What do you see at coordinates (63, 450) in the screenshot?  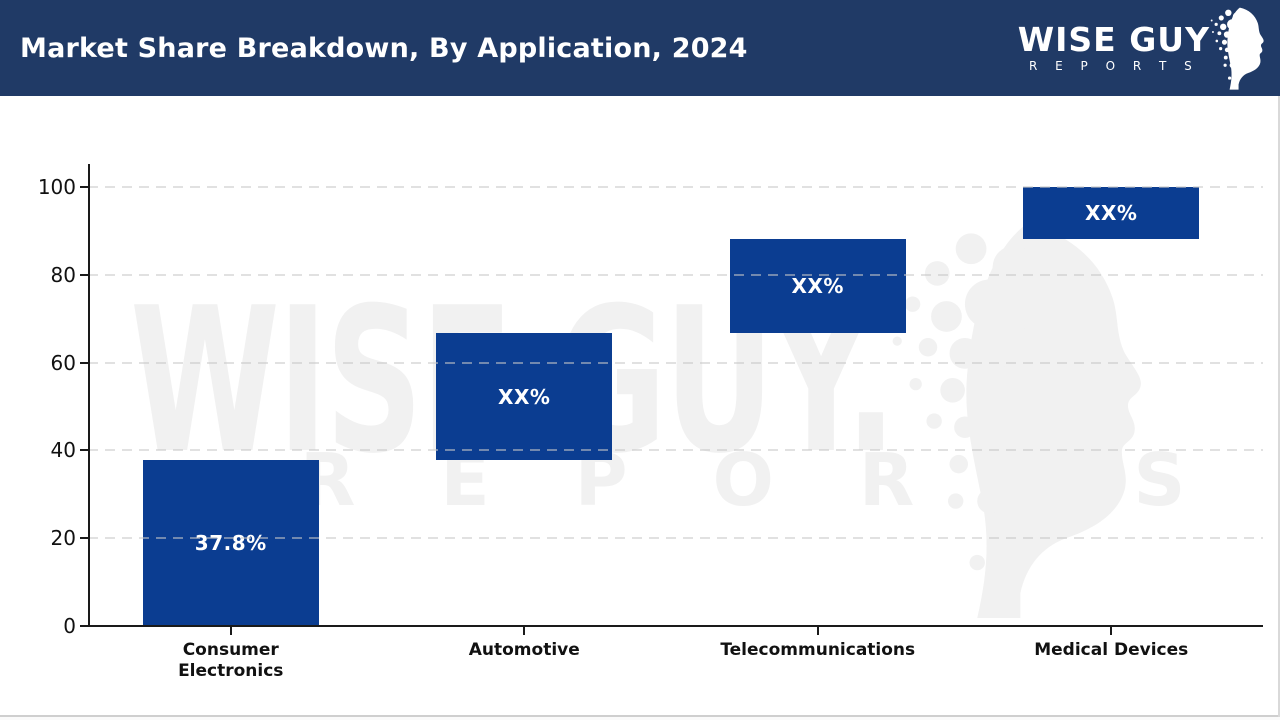 I see `y-axis-tick-label: 40` at bounding box center [63, 450].